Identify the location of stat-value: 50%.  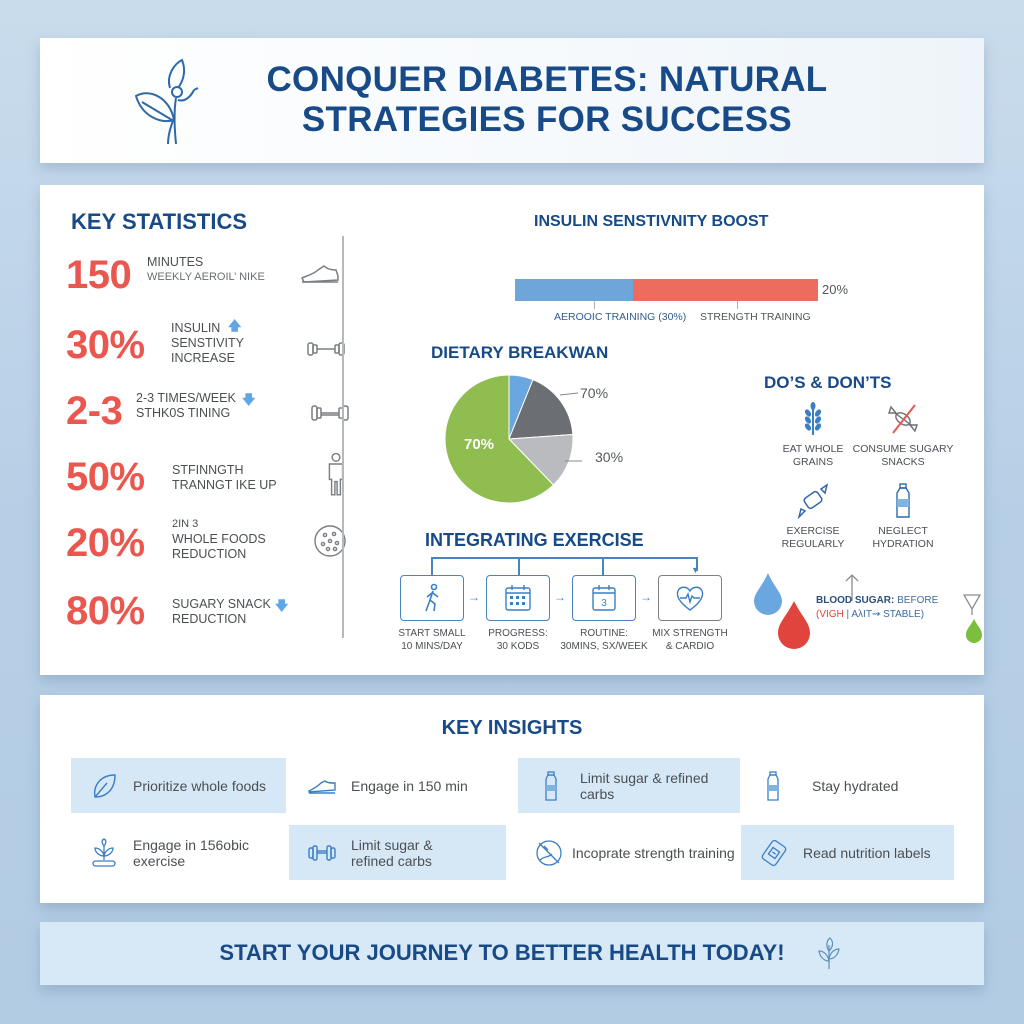
(105, 477).